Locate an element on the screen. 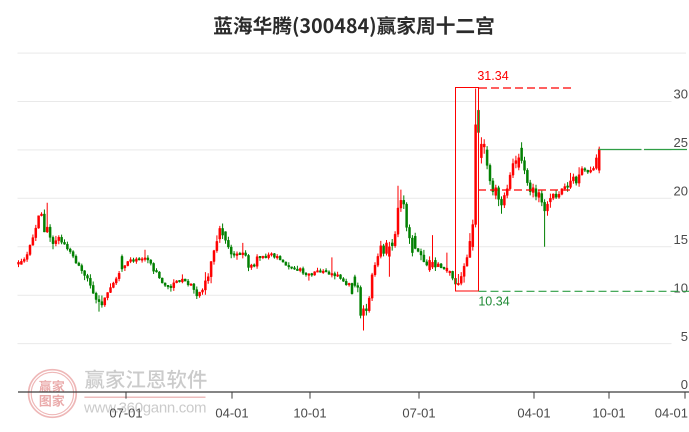 The width and height of the screenshot is (689, 432). svg-text: 20 is located at coordinates (681, 191).